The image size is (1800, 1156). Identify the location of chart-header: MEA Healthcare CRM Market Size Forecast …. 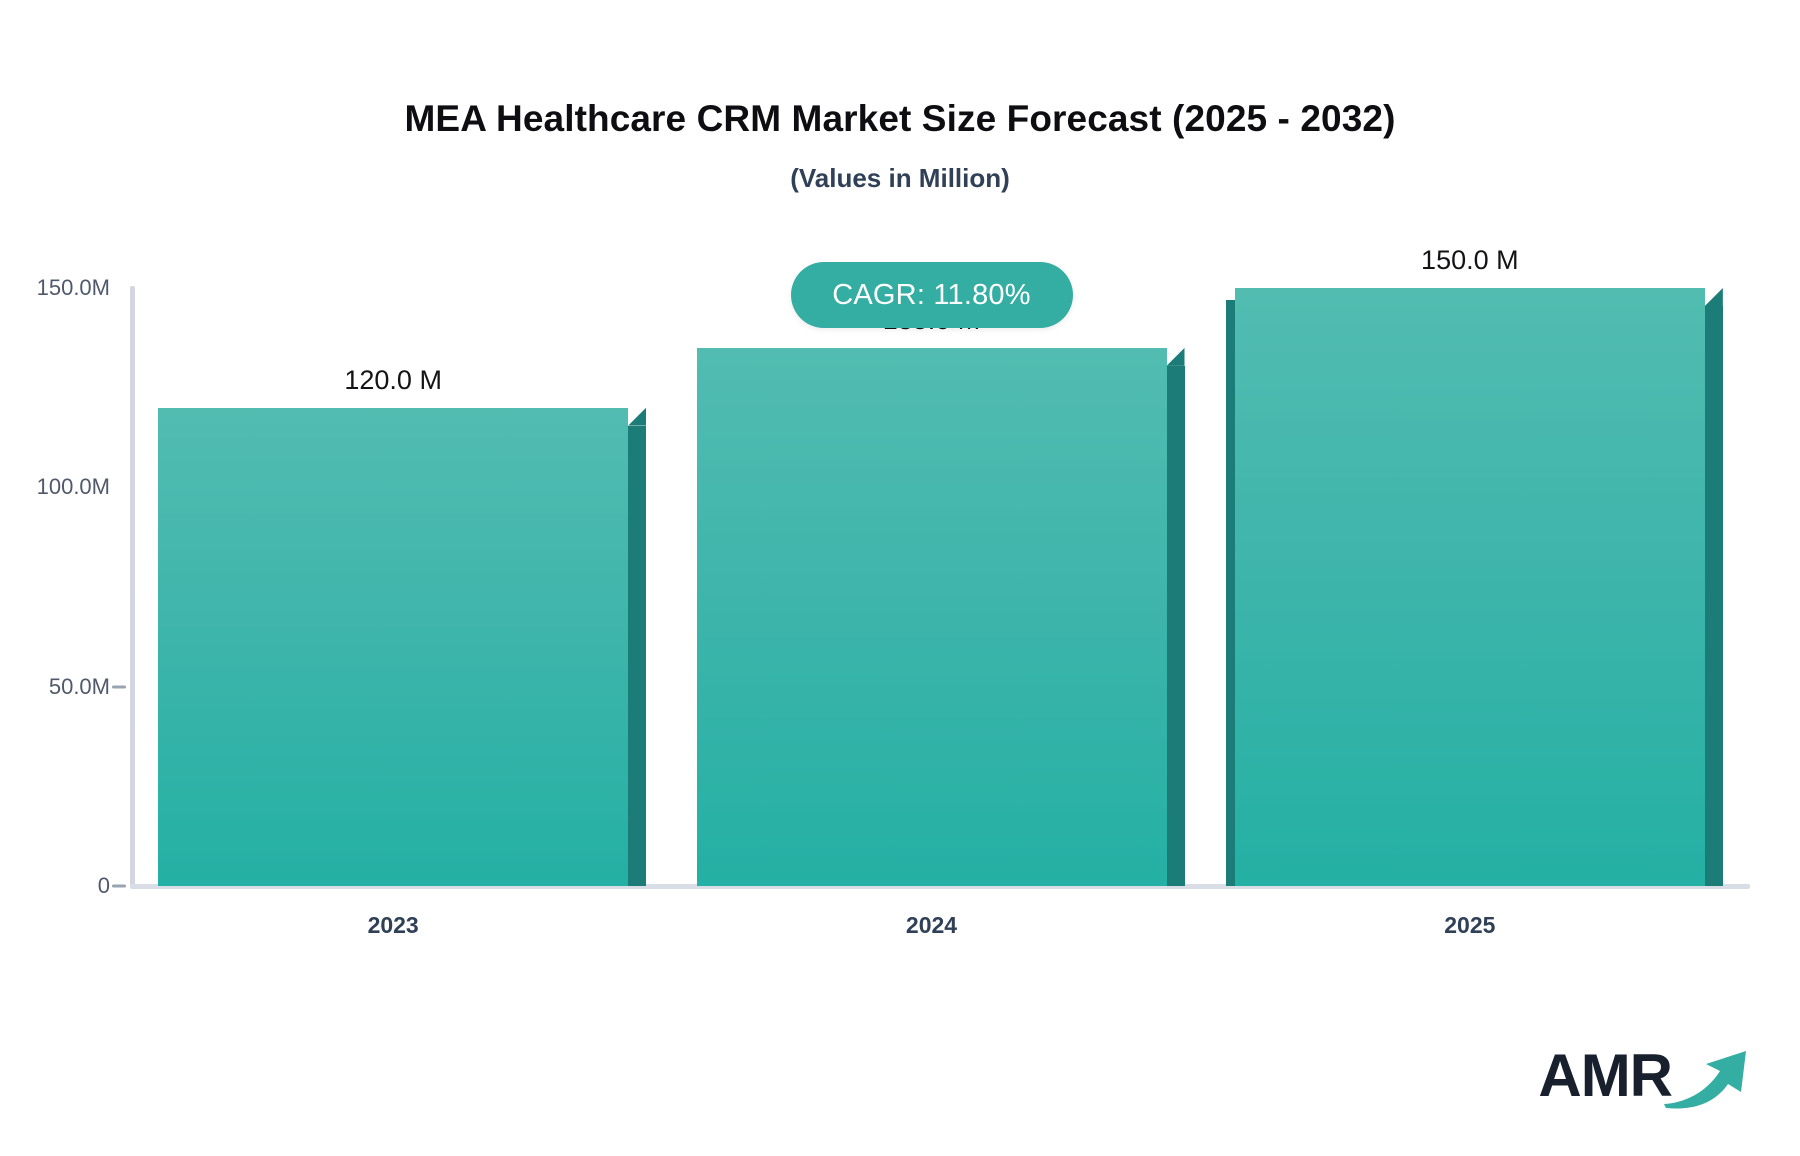
(900, 146).